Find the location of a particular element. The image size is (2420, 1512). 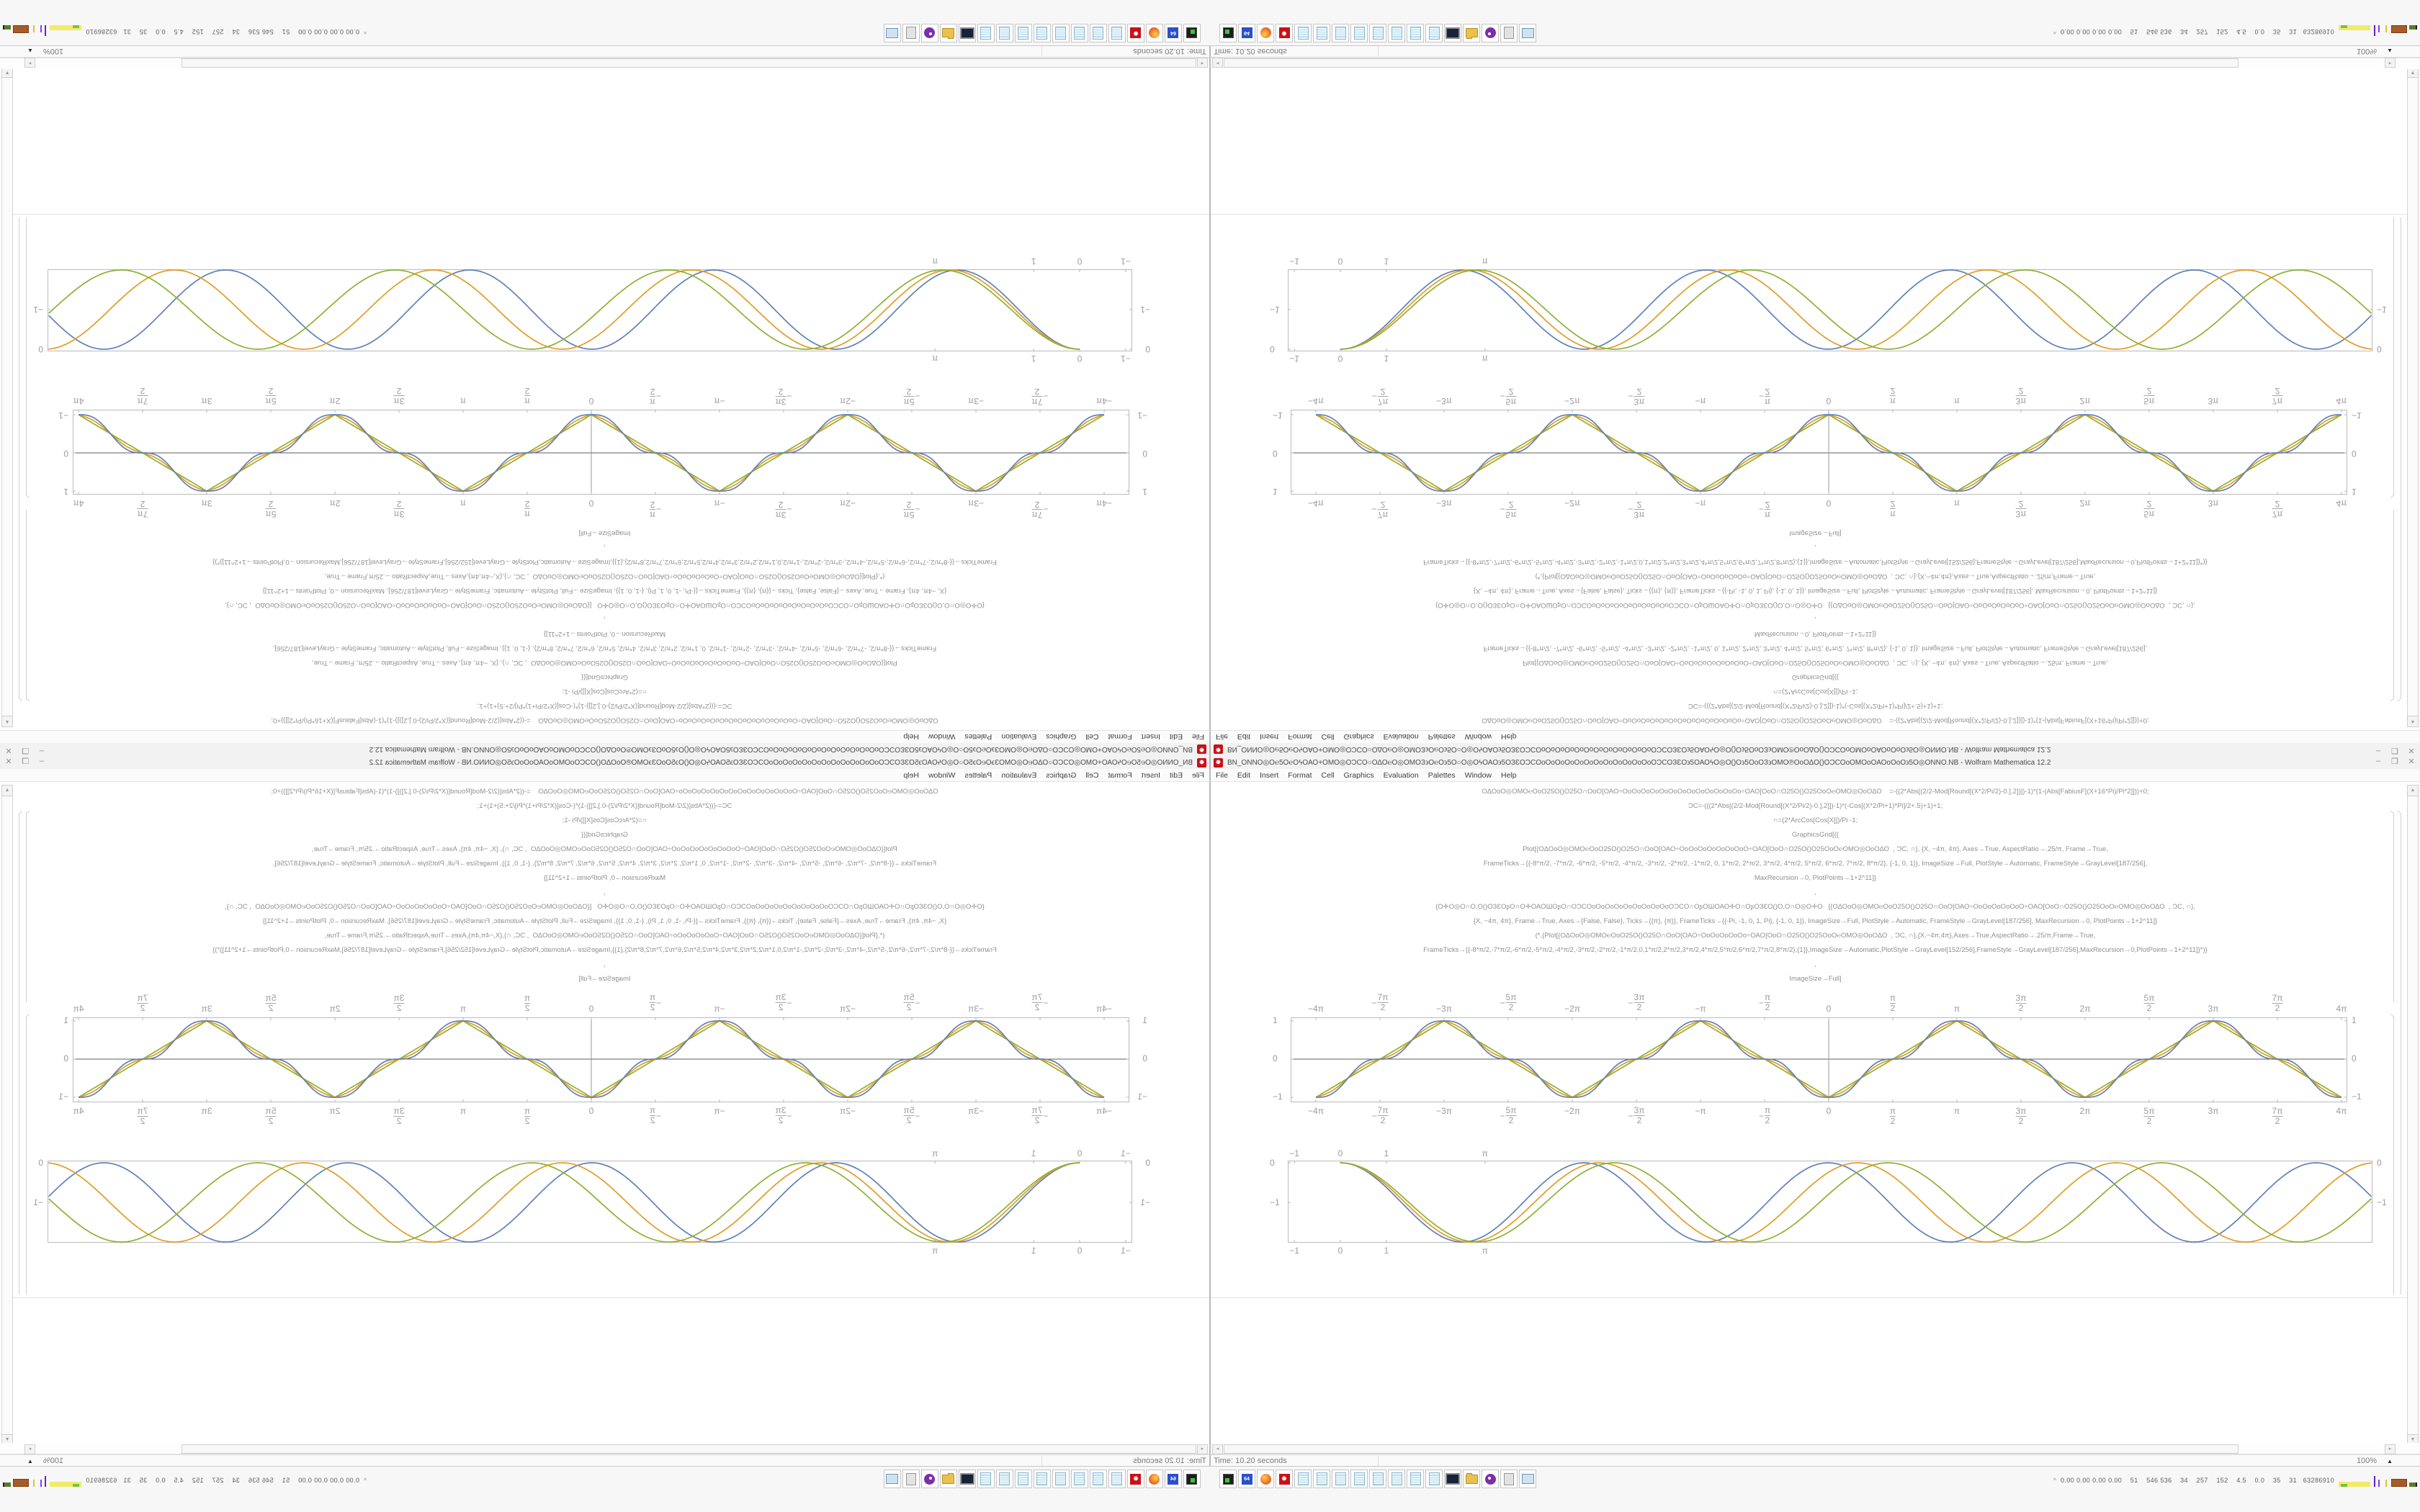

launcher-mathematica: ✹ is located at coordinates (1135, 33).